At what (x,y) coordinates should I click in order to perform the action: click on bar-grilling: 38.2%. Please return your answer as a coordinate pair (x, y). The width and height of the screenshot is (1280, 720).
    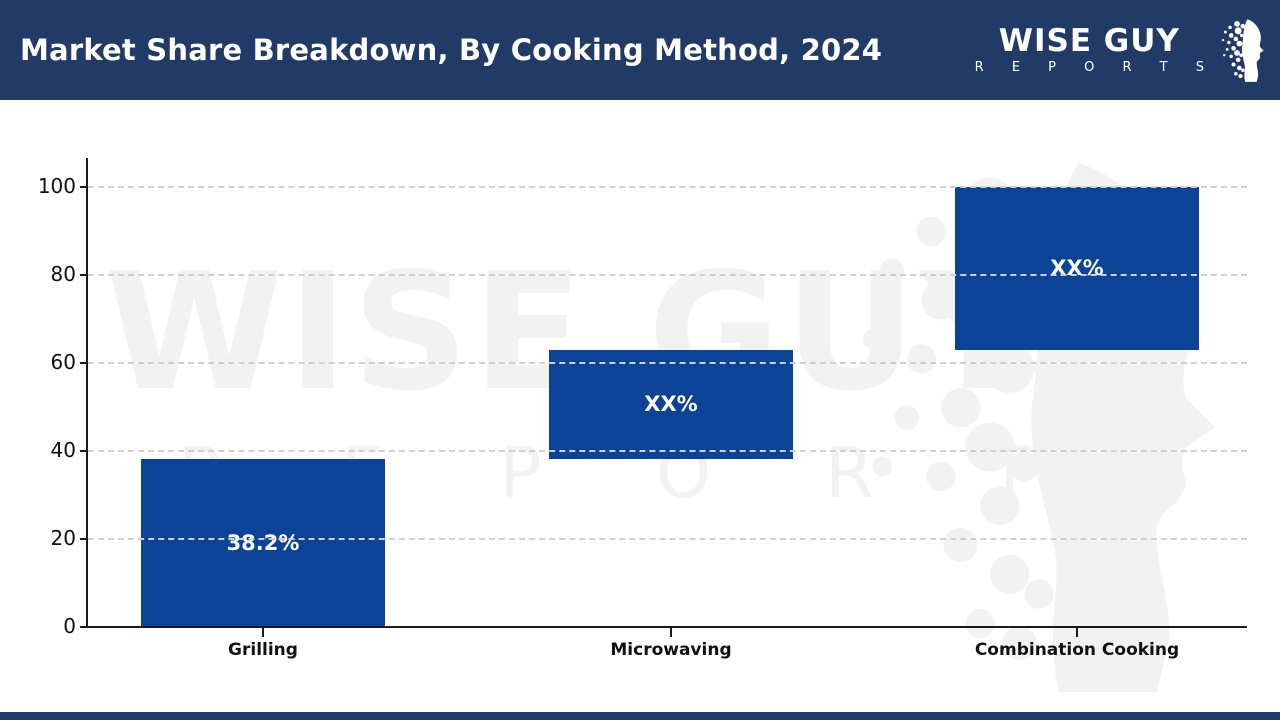
    Looking at the image, I should click on (263, 542).